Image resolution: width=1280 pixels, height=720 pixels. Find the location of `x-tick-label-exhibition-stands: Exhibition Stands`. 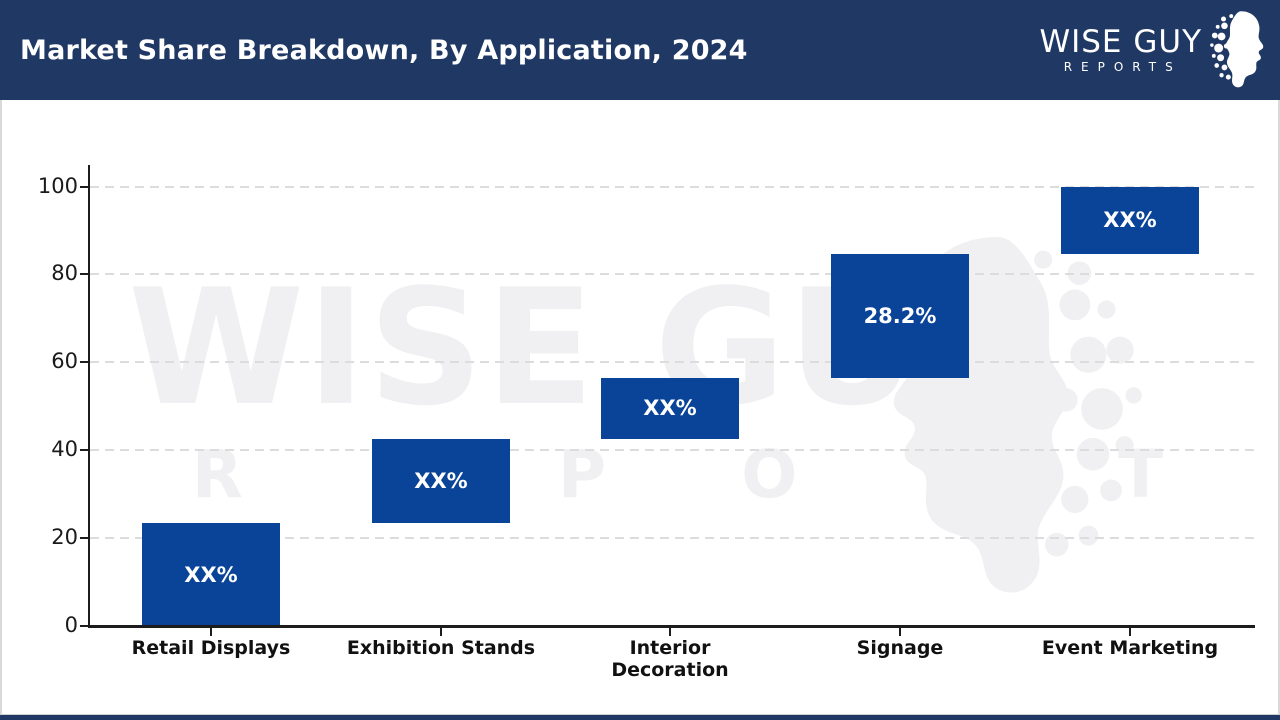

x-tick-label-exhibition-stands: Exhibition Stands is located at coordinates (441, 648).